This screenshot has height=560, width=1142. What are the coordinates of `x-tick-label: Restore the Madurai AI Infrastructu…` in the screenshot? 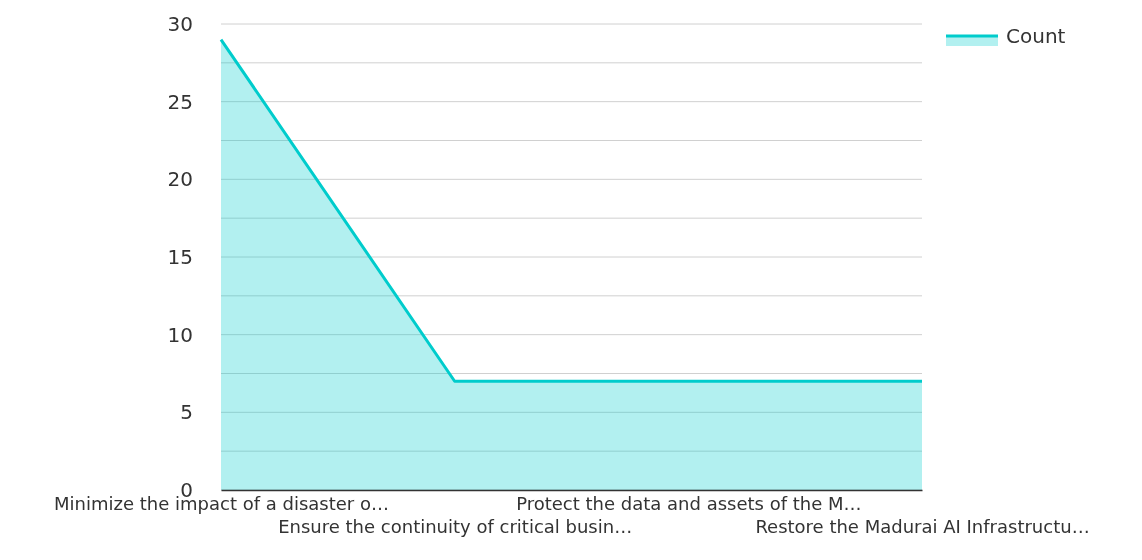 It's located at (922, 526).